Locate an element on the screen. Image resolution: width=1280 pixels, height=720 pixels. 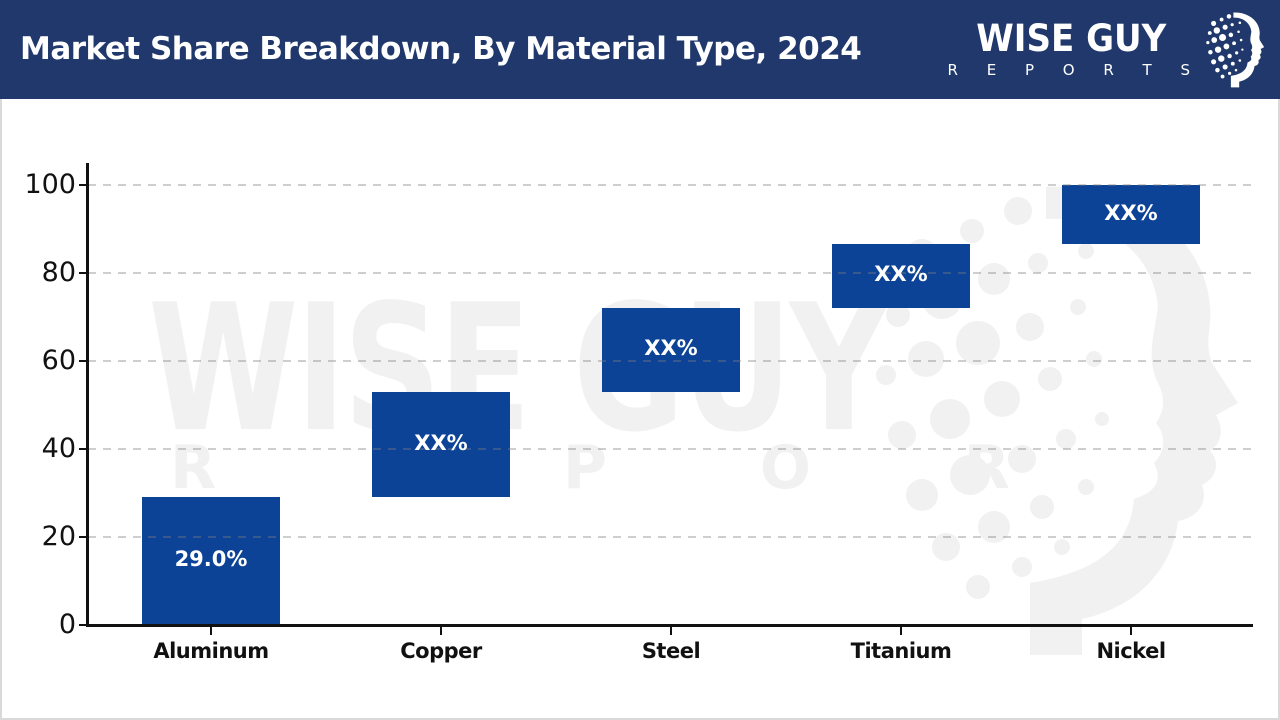
bar-steel is located at coordinates (671, 350).